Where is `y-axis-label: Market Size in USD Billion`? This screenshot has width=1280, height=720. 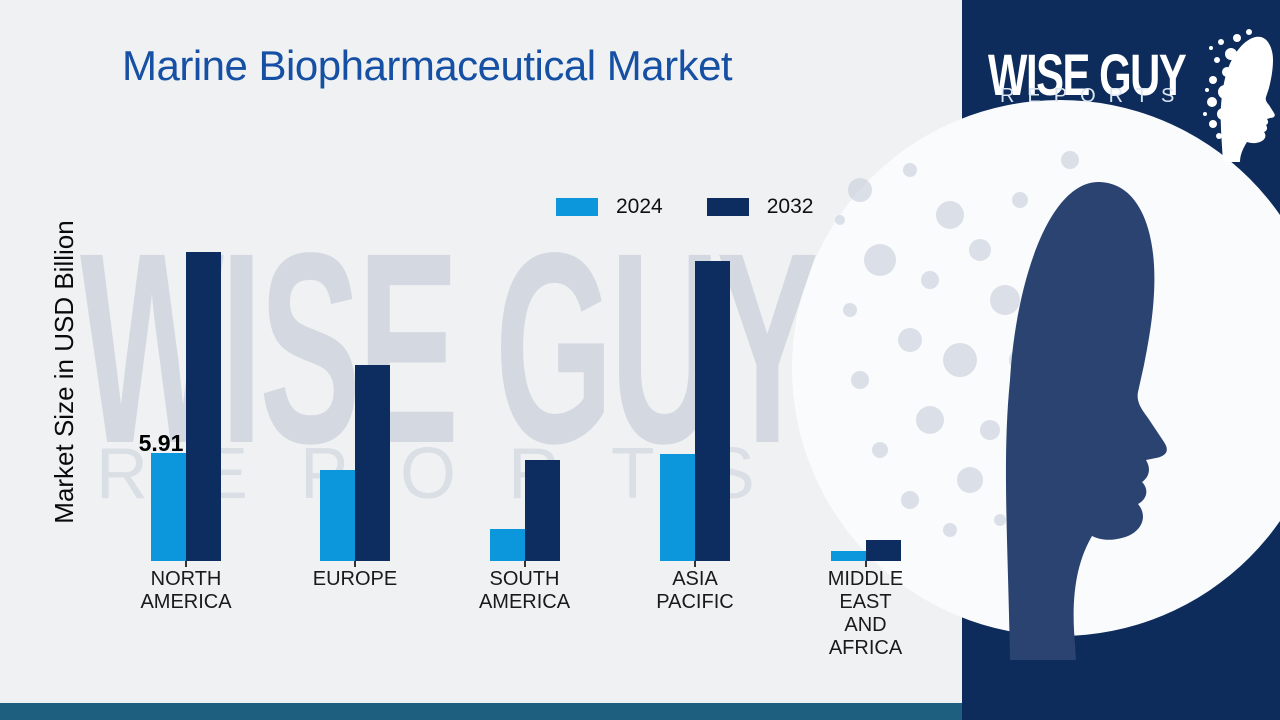
y-axis-label: Market Size in USD Billion is located at coordinates (64, 372).